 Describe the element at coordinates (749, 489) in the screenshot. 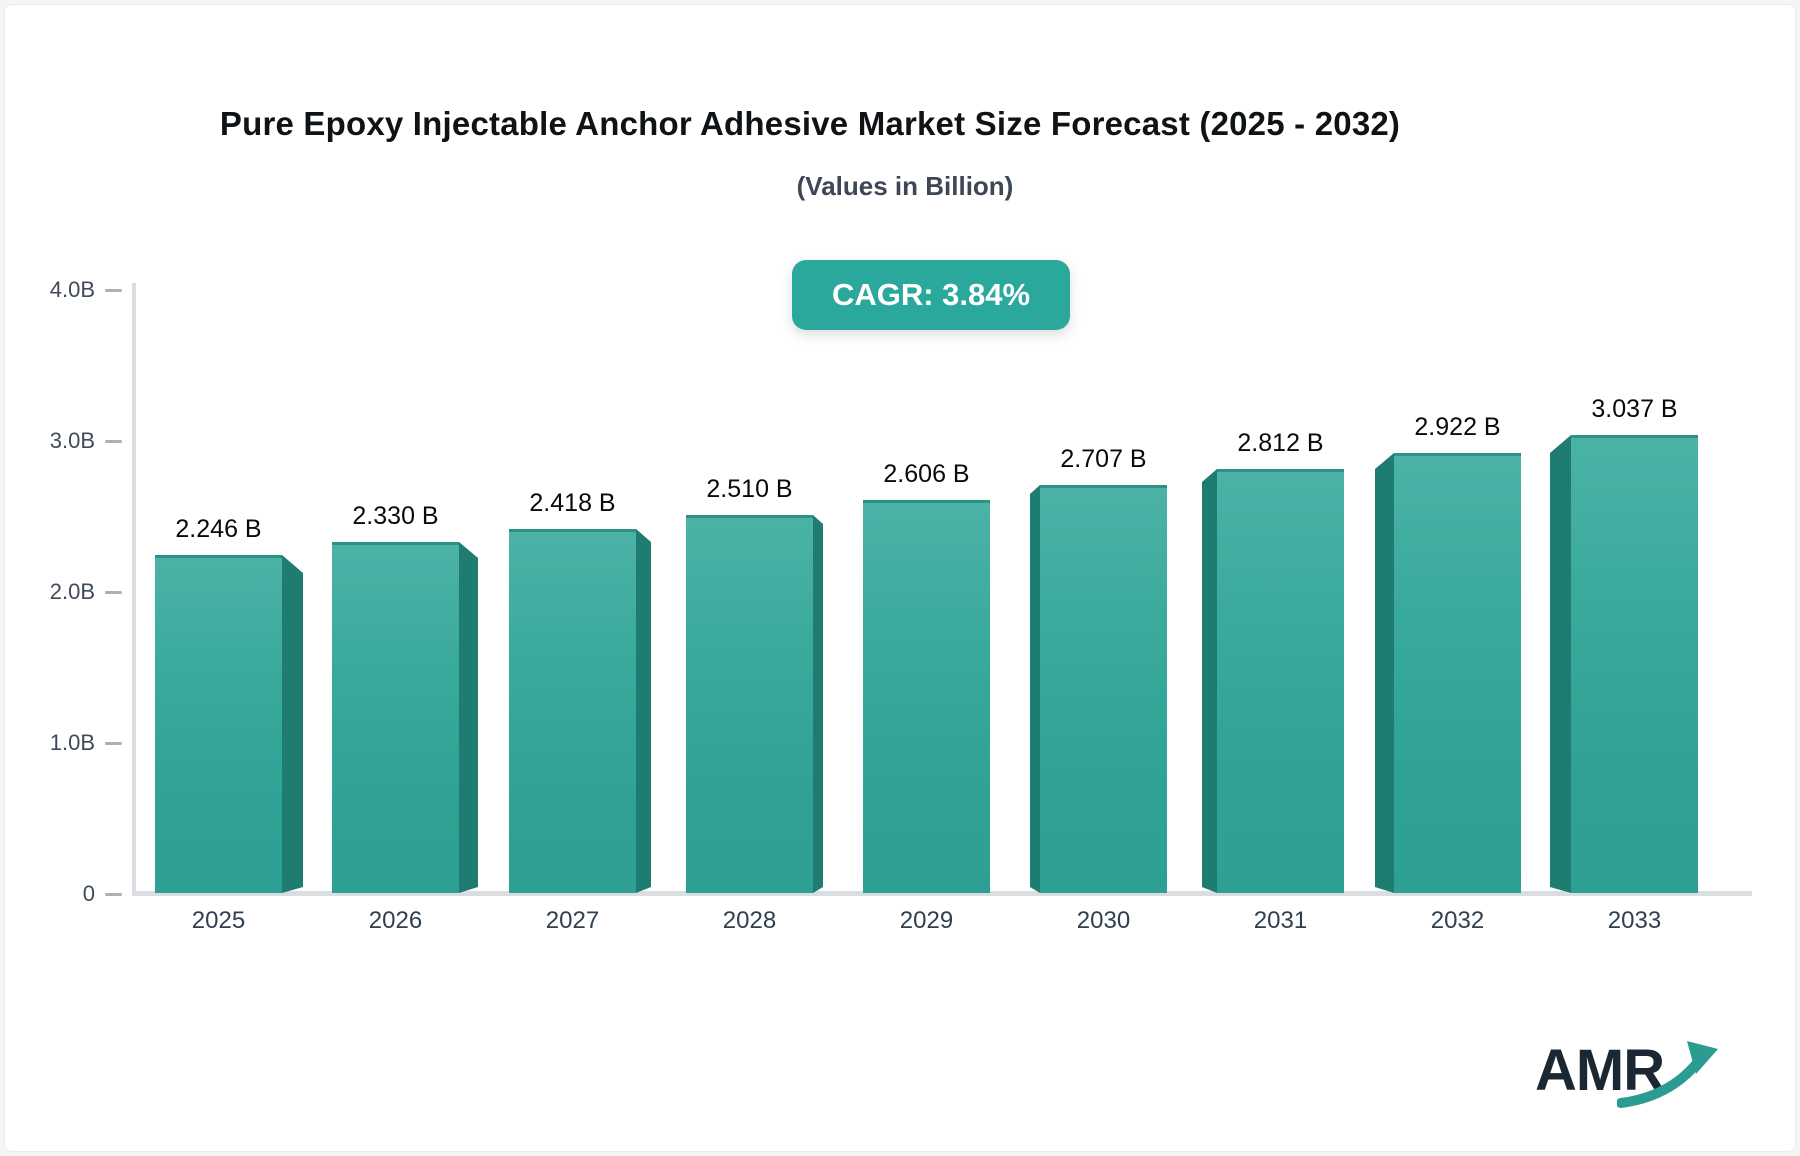

I see `bar-value-label: 2.510 B` at that location.